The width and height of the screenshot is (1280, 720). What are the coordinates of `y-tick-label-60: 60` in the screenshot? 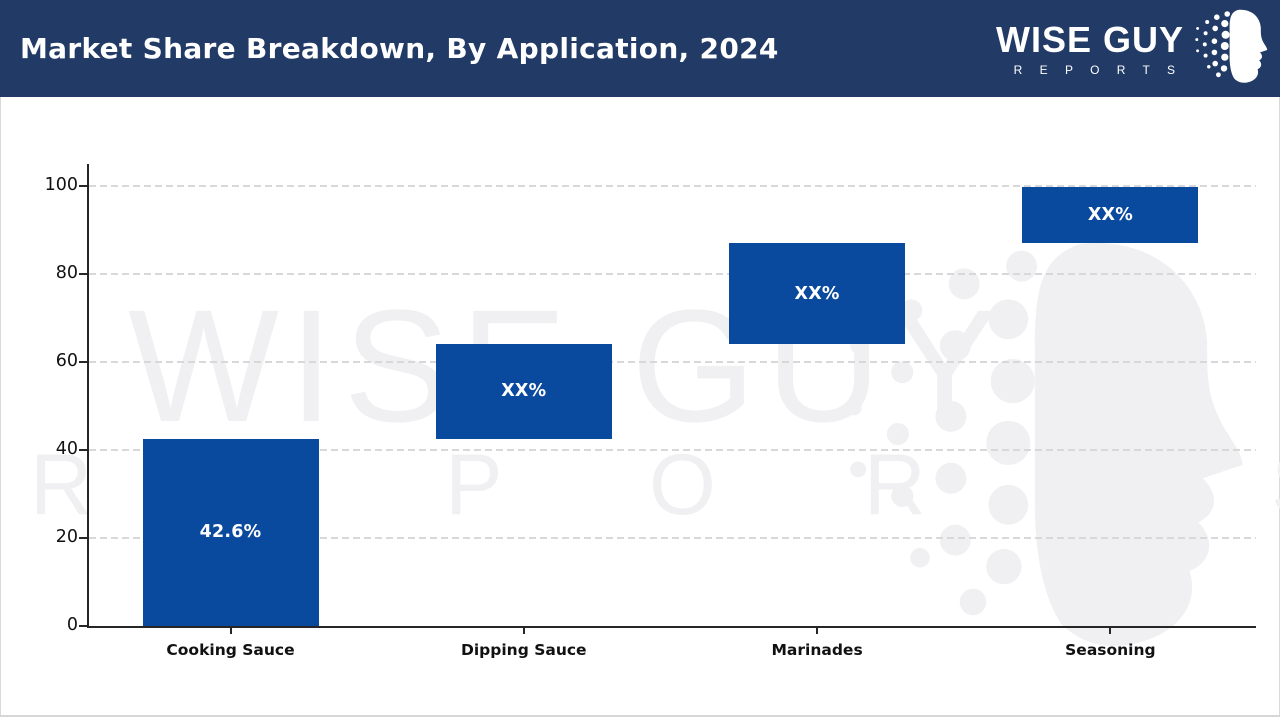 It's located at (66, 361).